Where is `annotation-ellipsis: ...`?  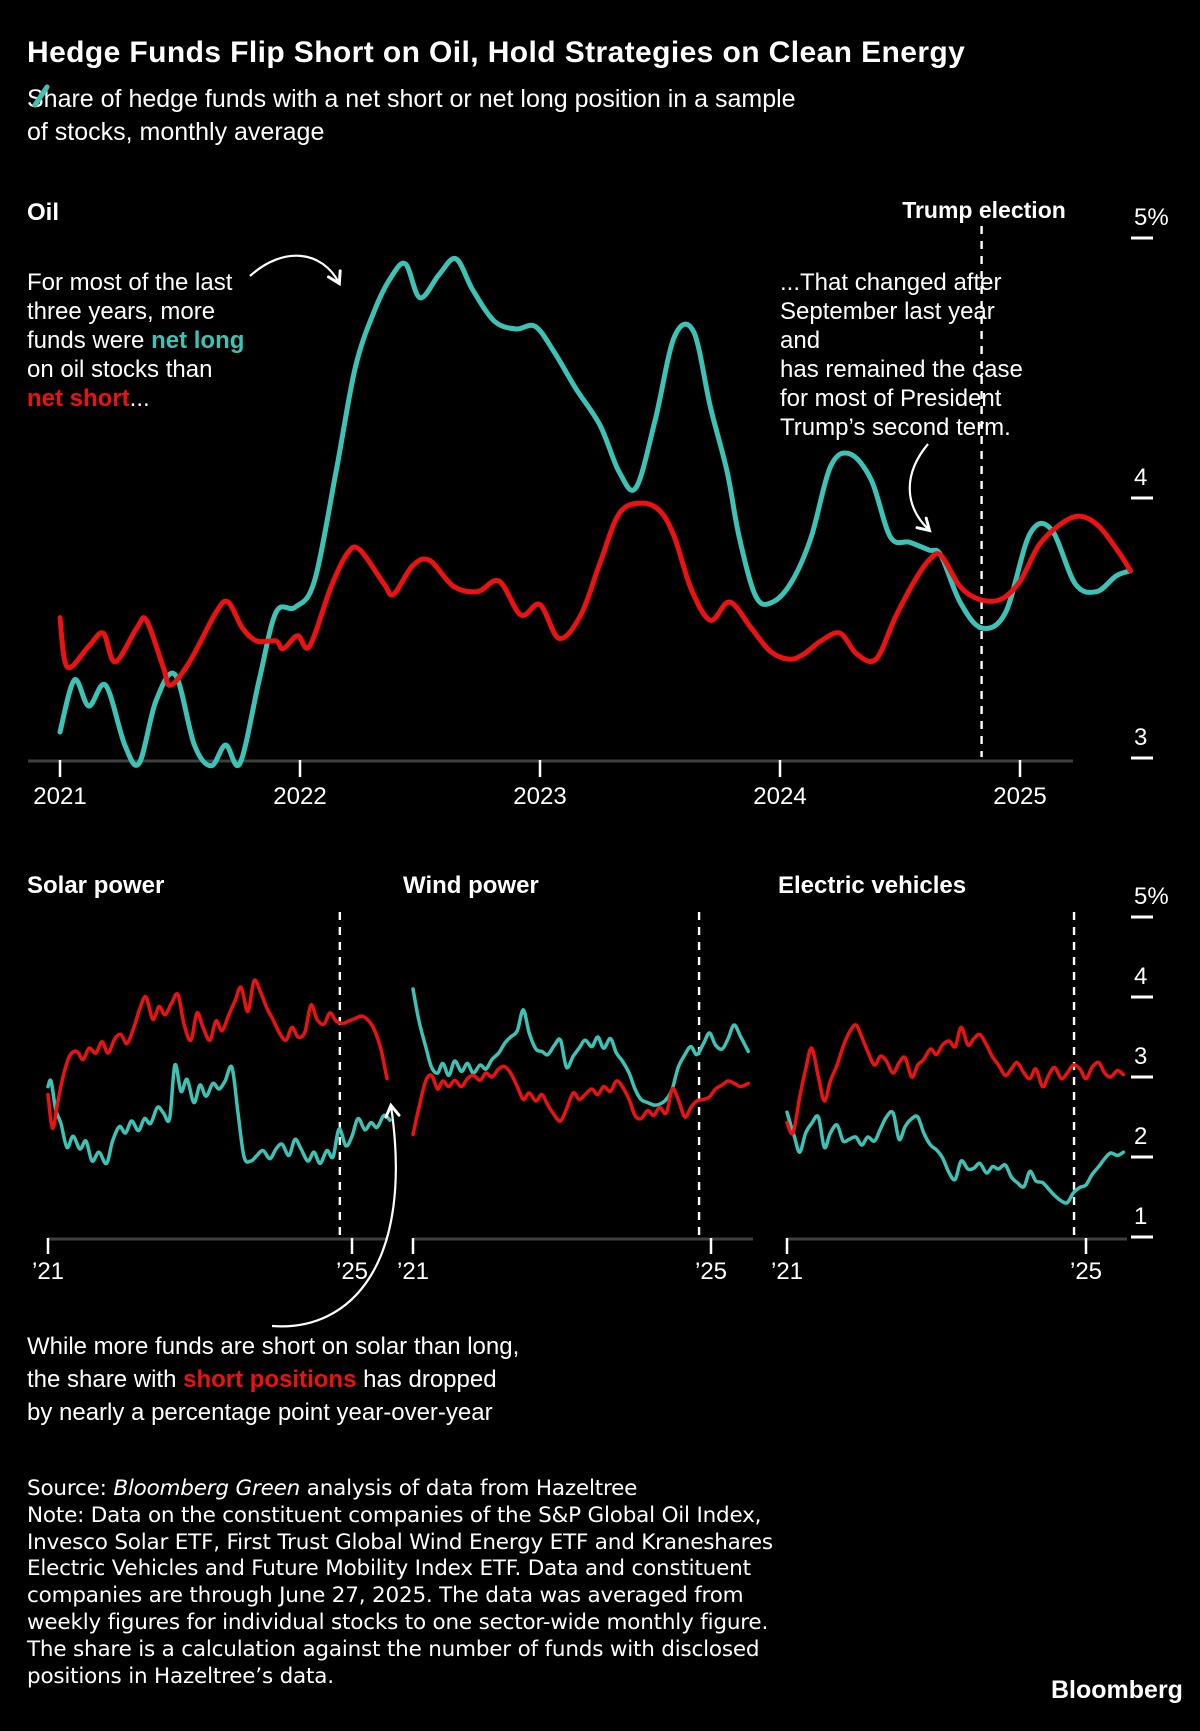
annotation-ellipsis: ... is located at coordinates (139, 398).